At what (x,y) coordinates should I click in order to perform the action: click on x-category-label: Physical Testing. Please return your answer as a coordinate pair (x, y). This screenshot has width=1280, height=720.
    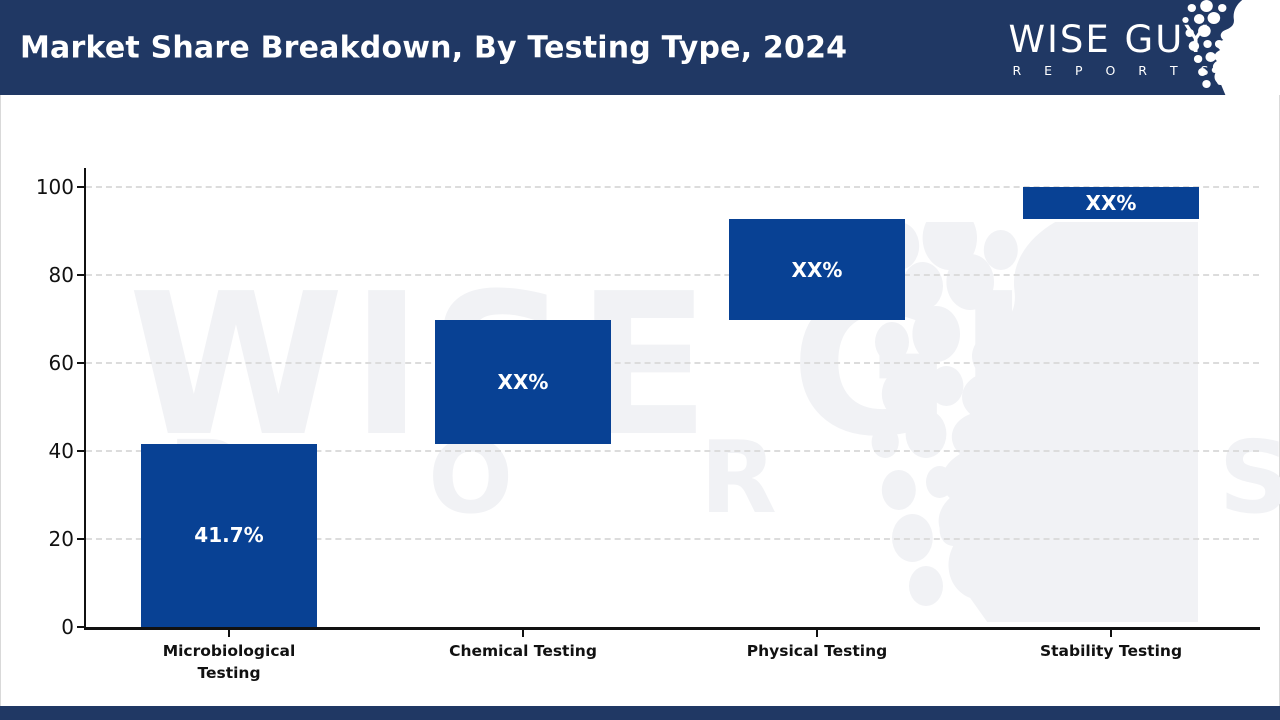
    Looking at the image, I should click on (817, 651).